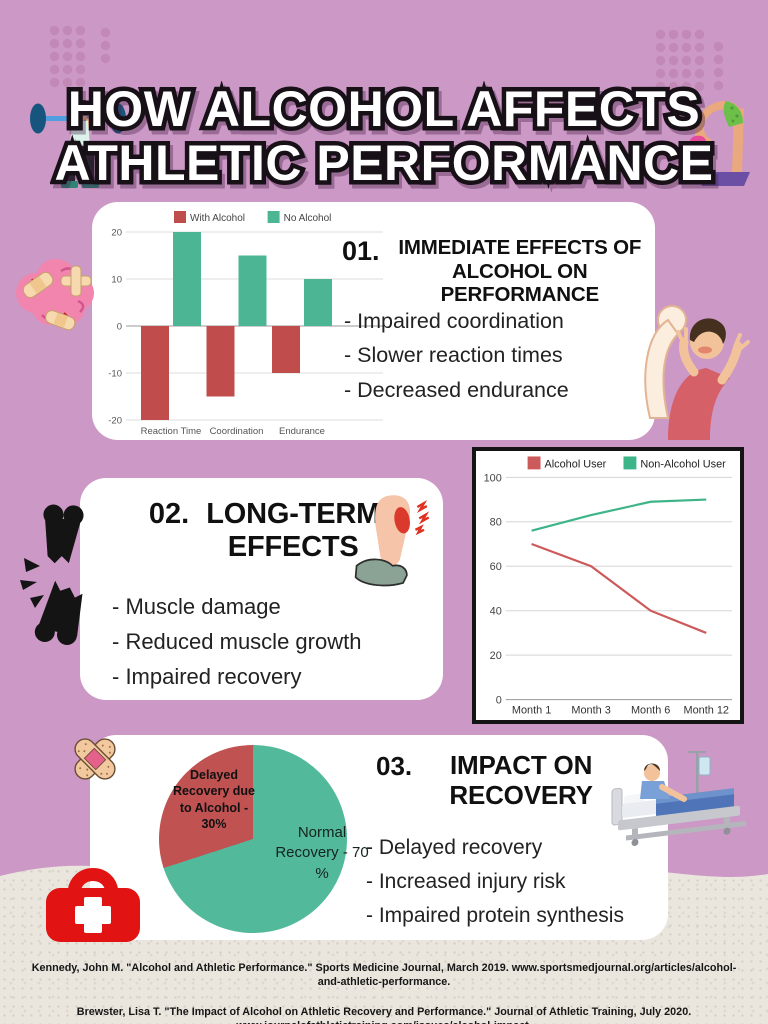 The width and height of the screenshot is (768, 1024). Describe the element at coordinates (719, 143) in the screenshot. I see `swimmer-icon` at that location.